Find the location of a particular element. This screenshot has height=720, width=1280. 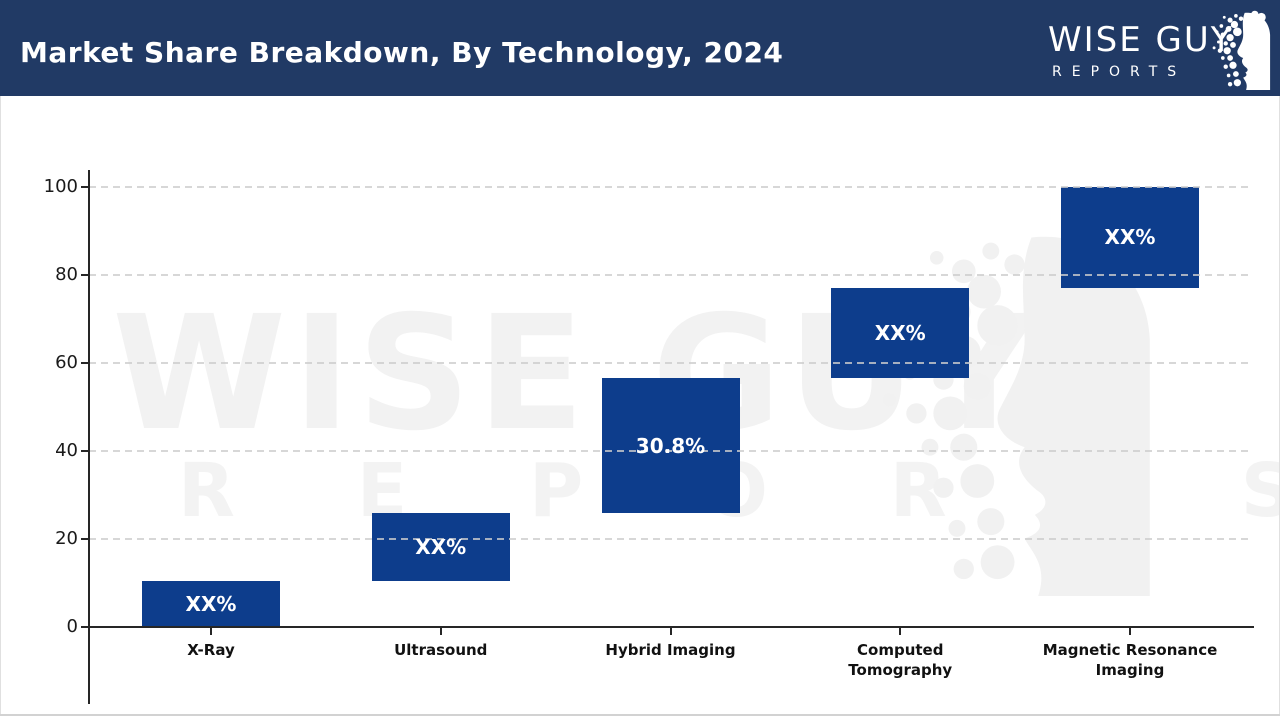

left-border is located at coordinates (0, 406).